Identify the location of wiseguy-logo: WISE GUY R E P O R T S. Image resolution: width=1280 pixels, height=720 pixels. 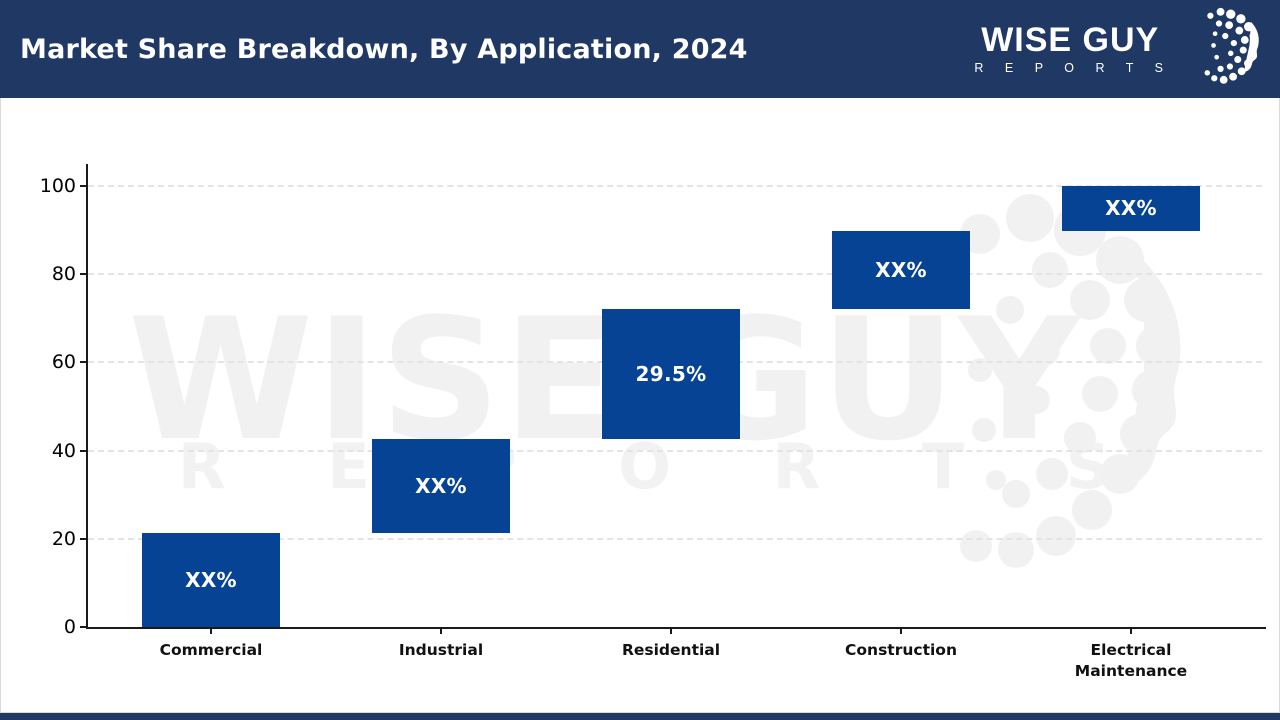
(1115, 49).